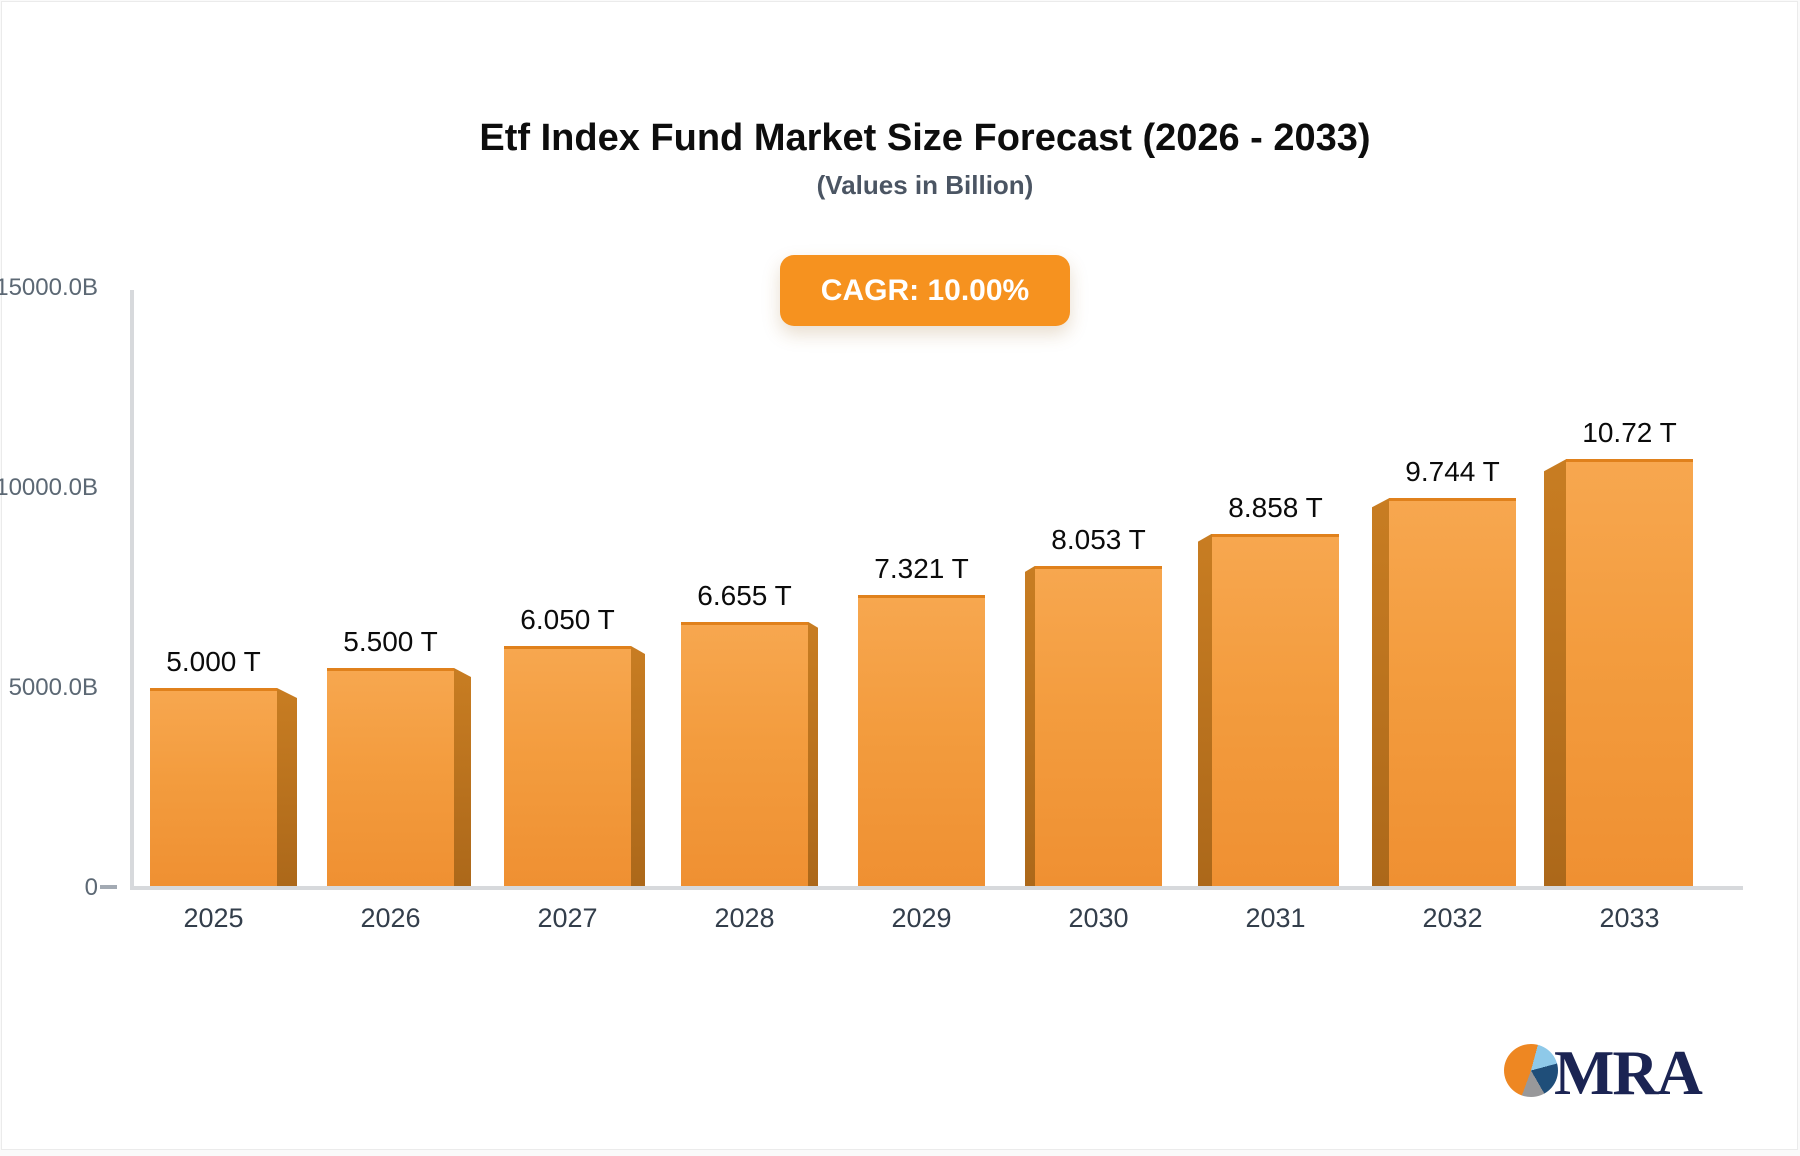 Image resolution: width=1800 pixels, height=1156 pixels. I want to click on y-axis-tick-label-15000.0B: 15000.0B, so click(49, 287).